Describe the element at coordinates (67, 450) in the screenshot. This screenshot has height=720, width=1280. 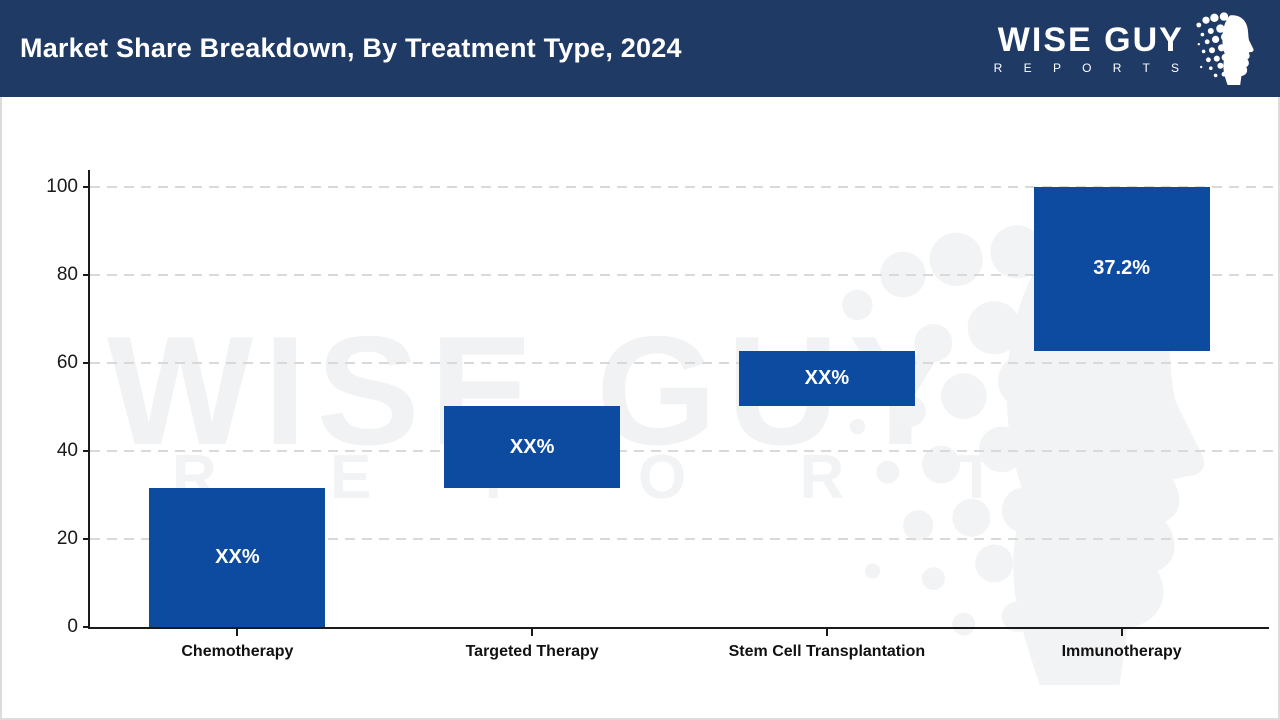
I see `y-tick-label: 40` at that location.